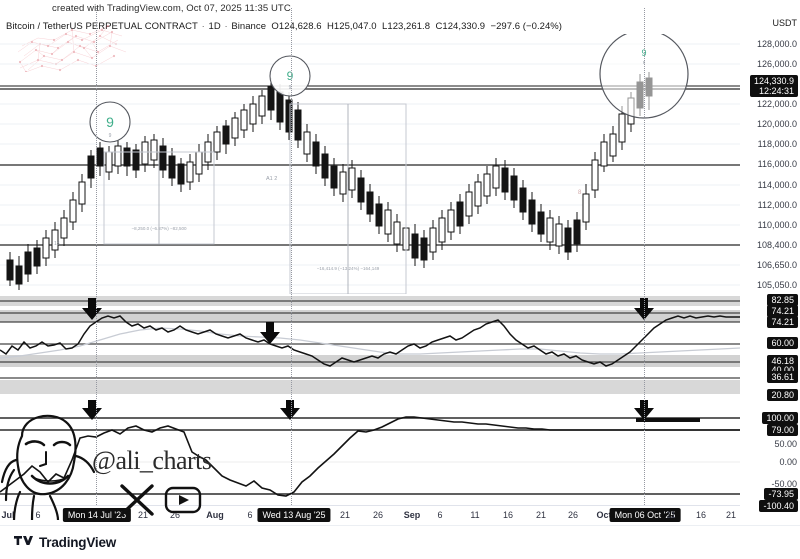  I want to click on time-axis-tick: Jul, so click(8, 515).